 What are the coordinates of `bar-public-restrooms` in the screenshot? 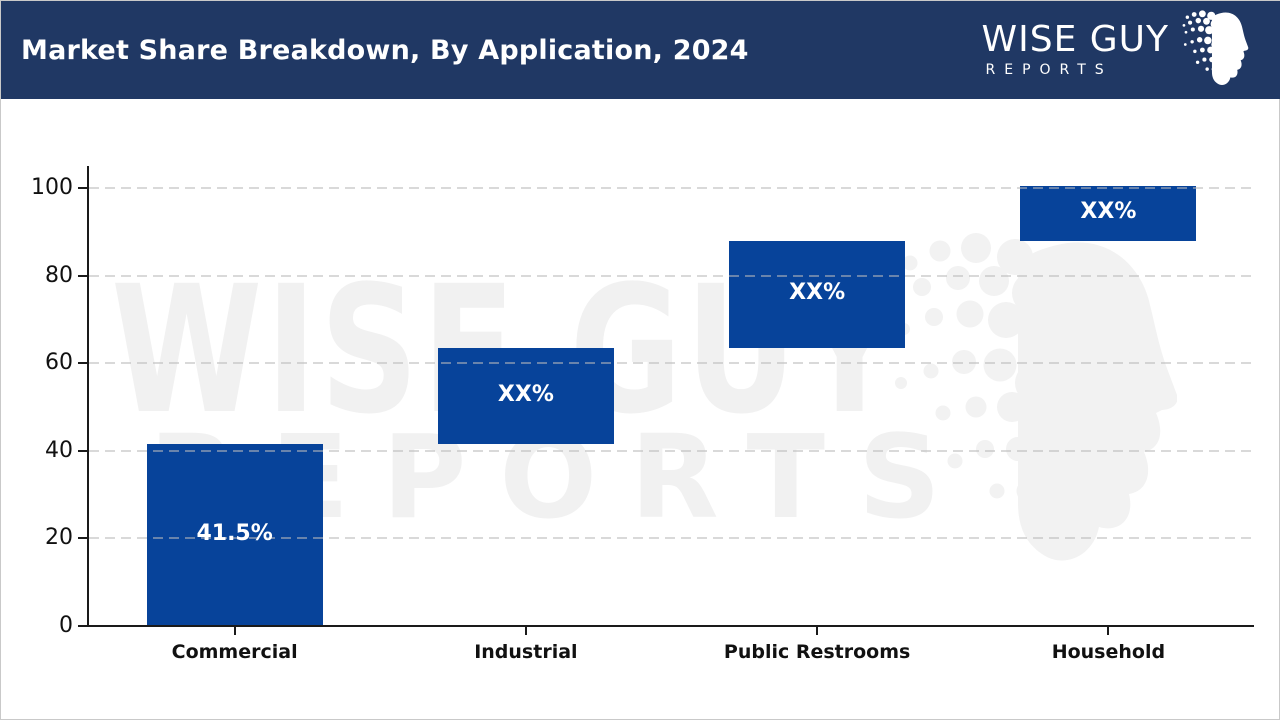 It's located at (817, 294).